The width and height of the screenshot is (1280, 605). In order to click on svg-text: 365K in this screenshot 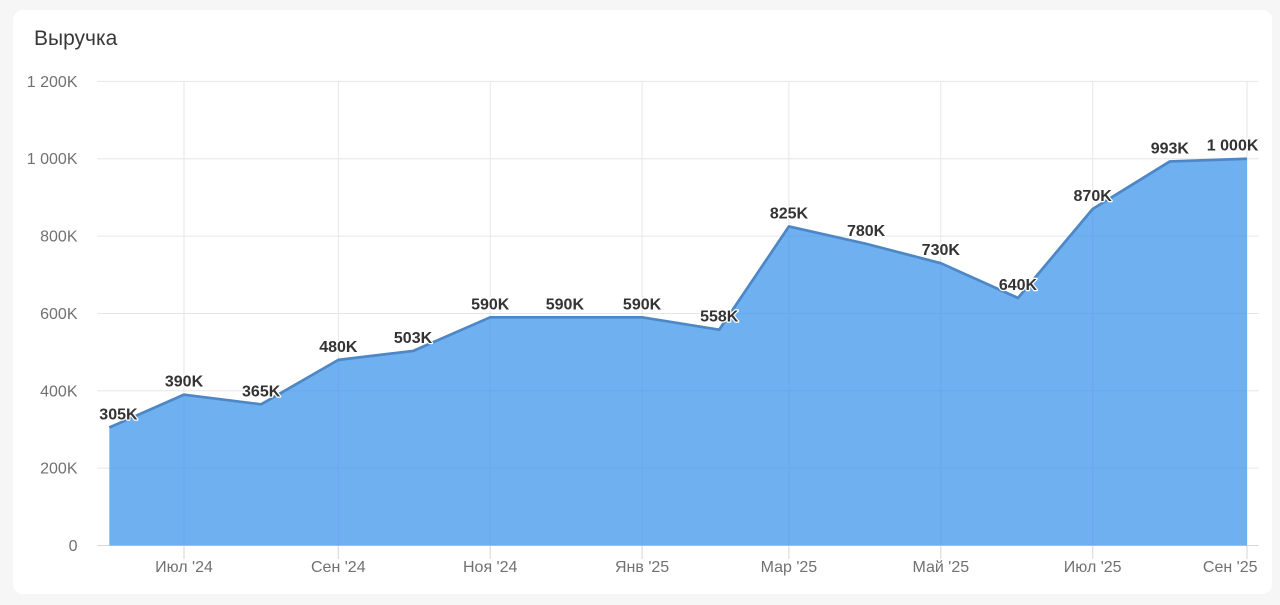, I will do `click(261, 391)`.